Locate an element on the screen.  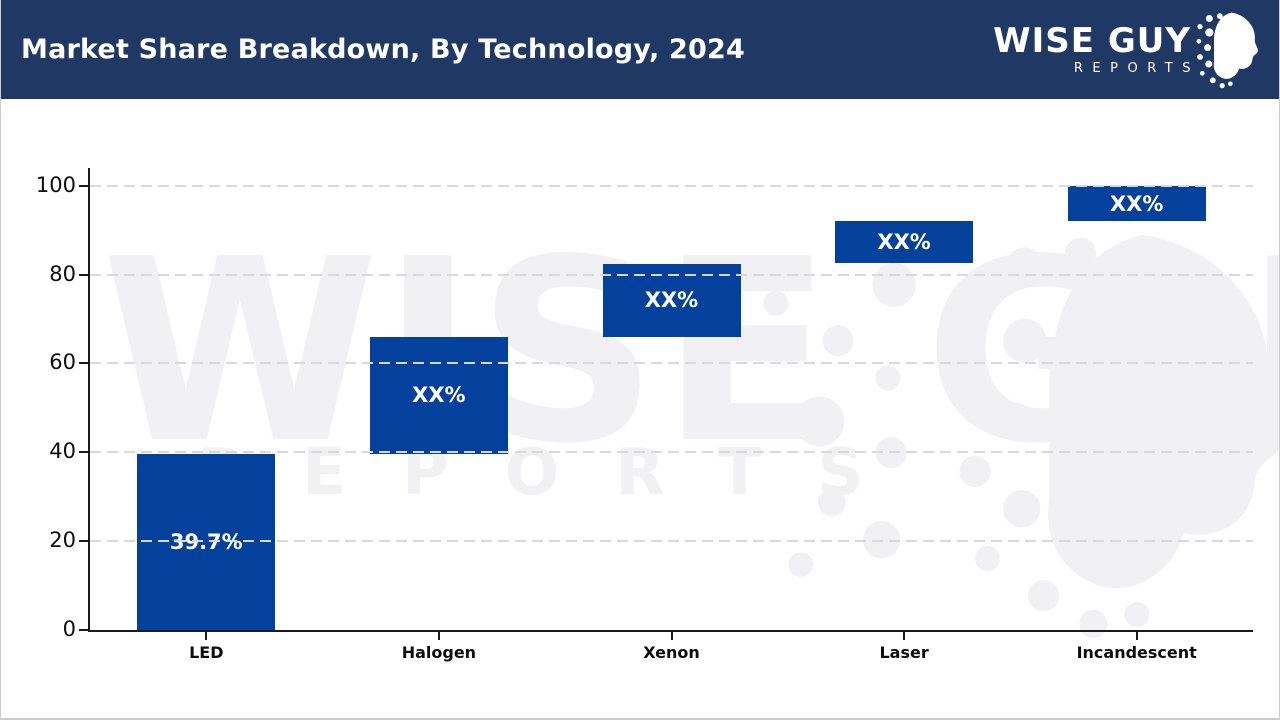
brand-name: WISE GUY is located at coordinates (1092, 40).